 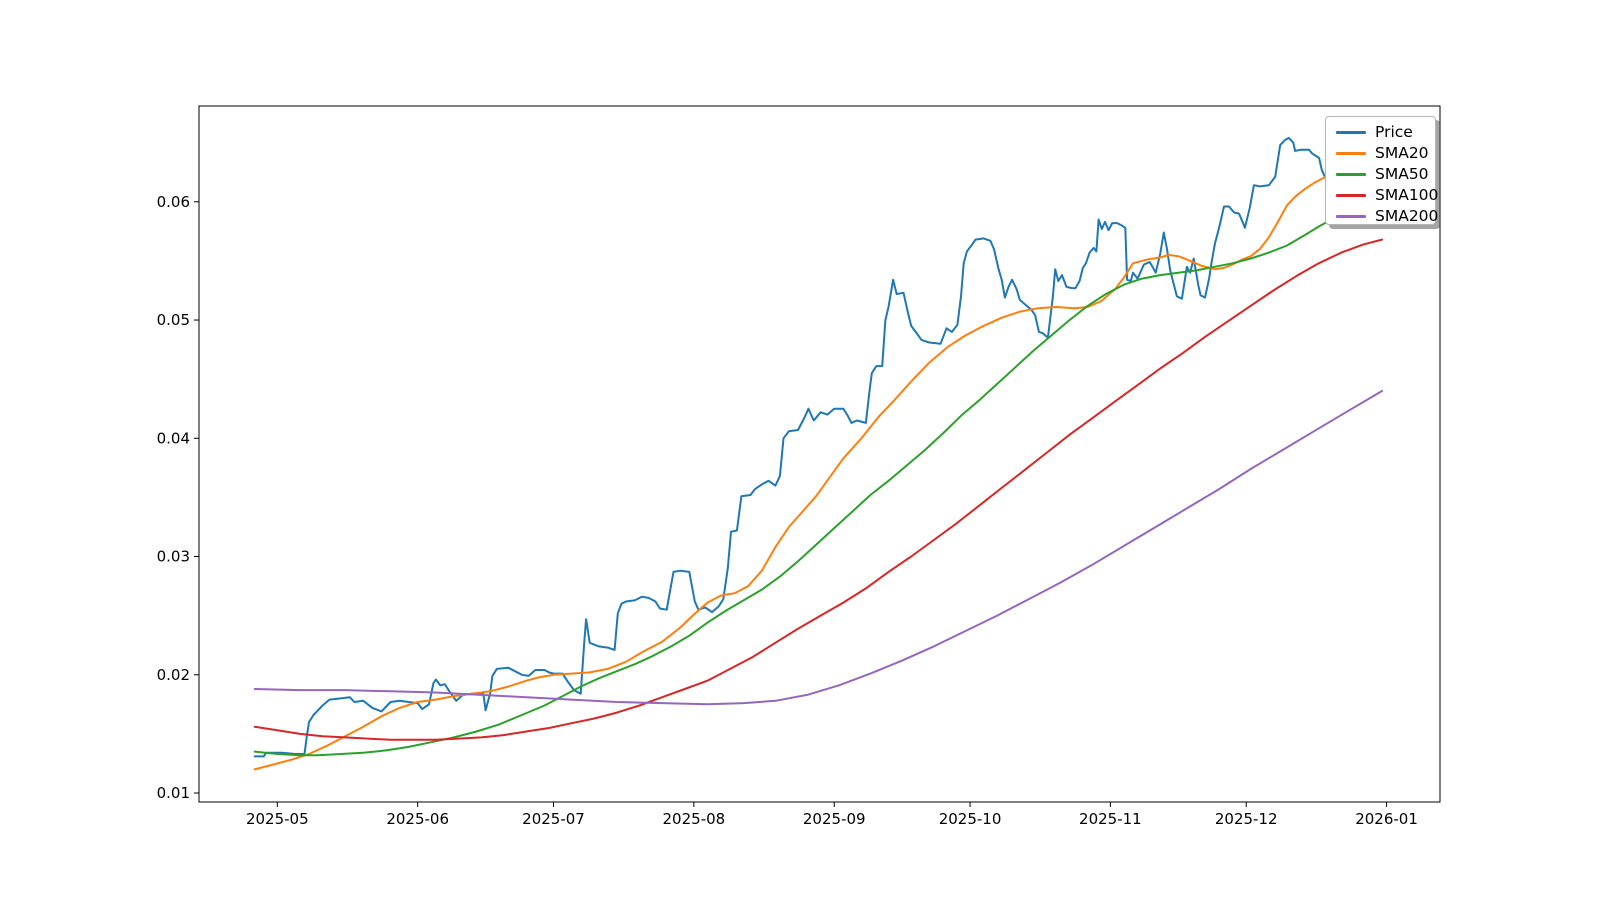 I want to click on x-tick-label: 2025-09, so click(x=834, y=819).